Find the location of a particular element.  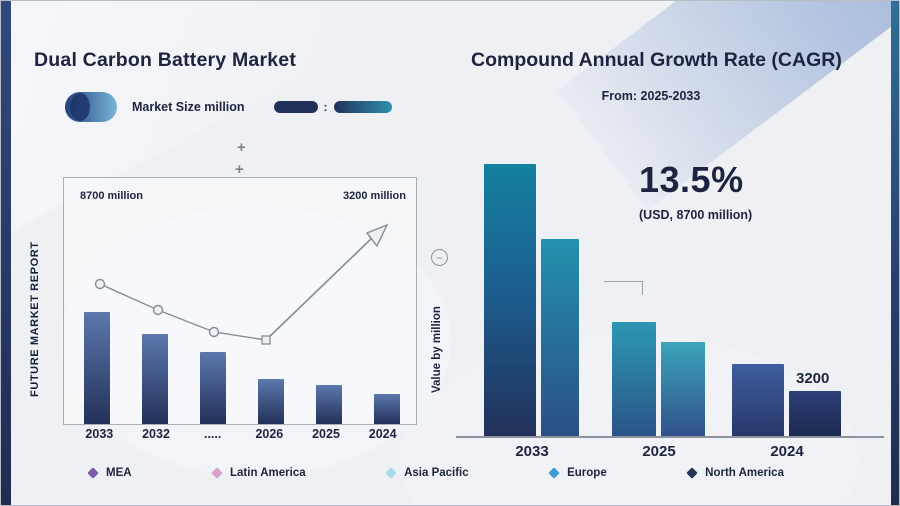

value-axis-label: Value by million is located at coordinates (437, 350).